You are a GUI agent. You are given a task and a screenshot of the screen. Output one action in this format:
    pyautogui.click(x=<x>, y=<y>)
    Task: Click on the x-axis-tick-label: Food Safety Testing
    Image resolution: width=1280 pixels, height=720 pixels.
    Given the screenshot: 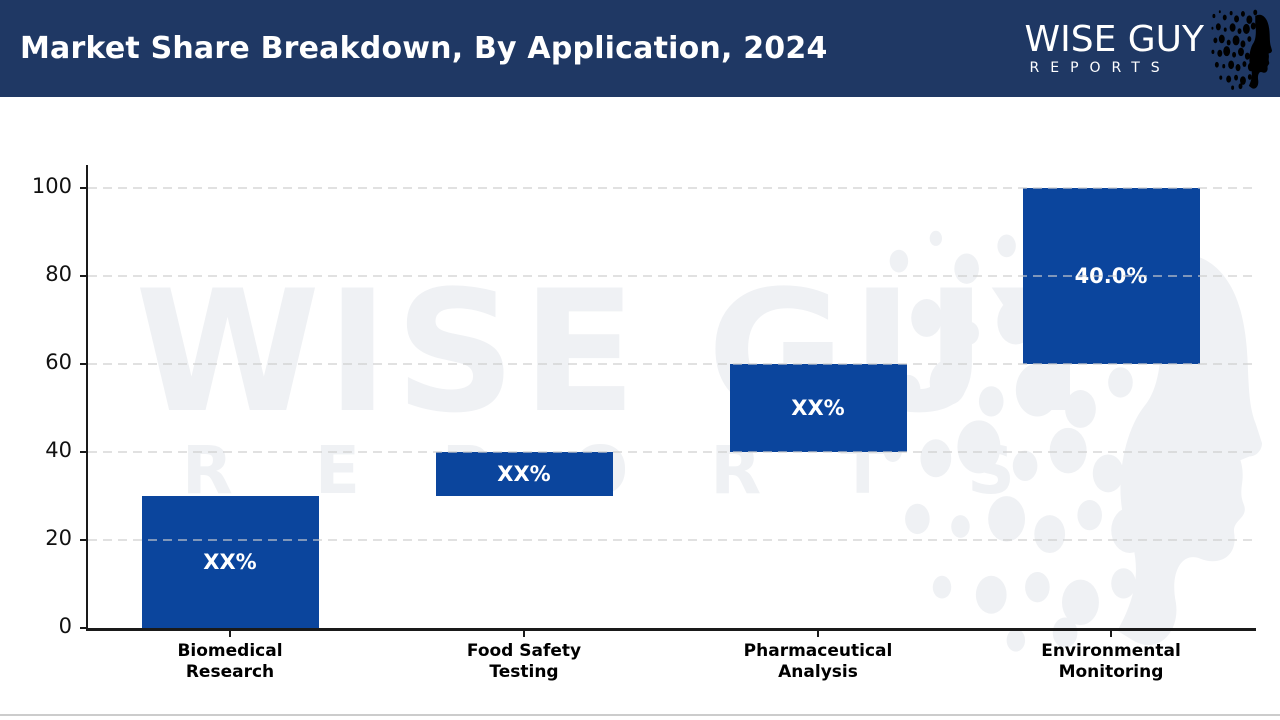 What is the action you would take?
    pyautogui.click(x=524, y=661)
    